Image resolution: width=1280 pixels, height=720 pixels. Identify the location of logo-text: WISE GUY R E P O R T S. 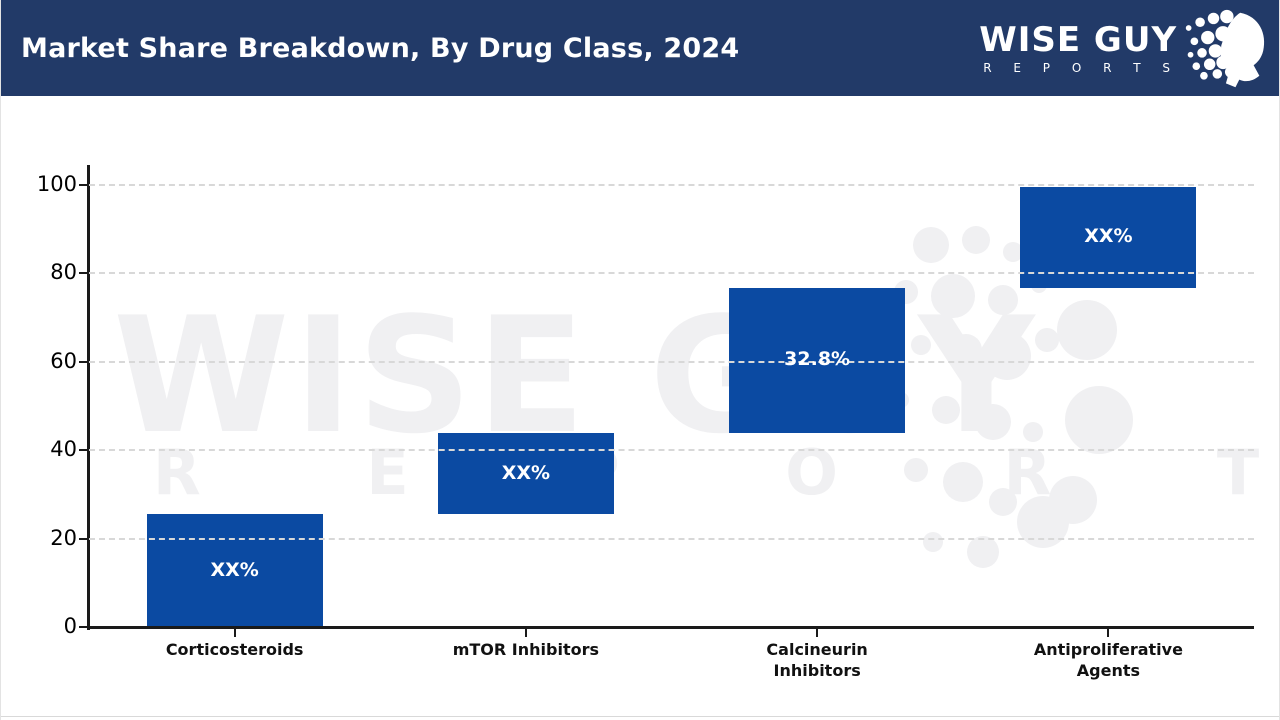
(1079, 47).